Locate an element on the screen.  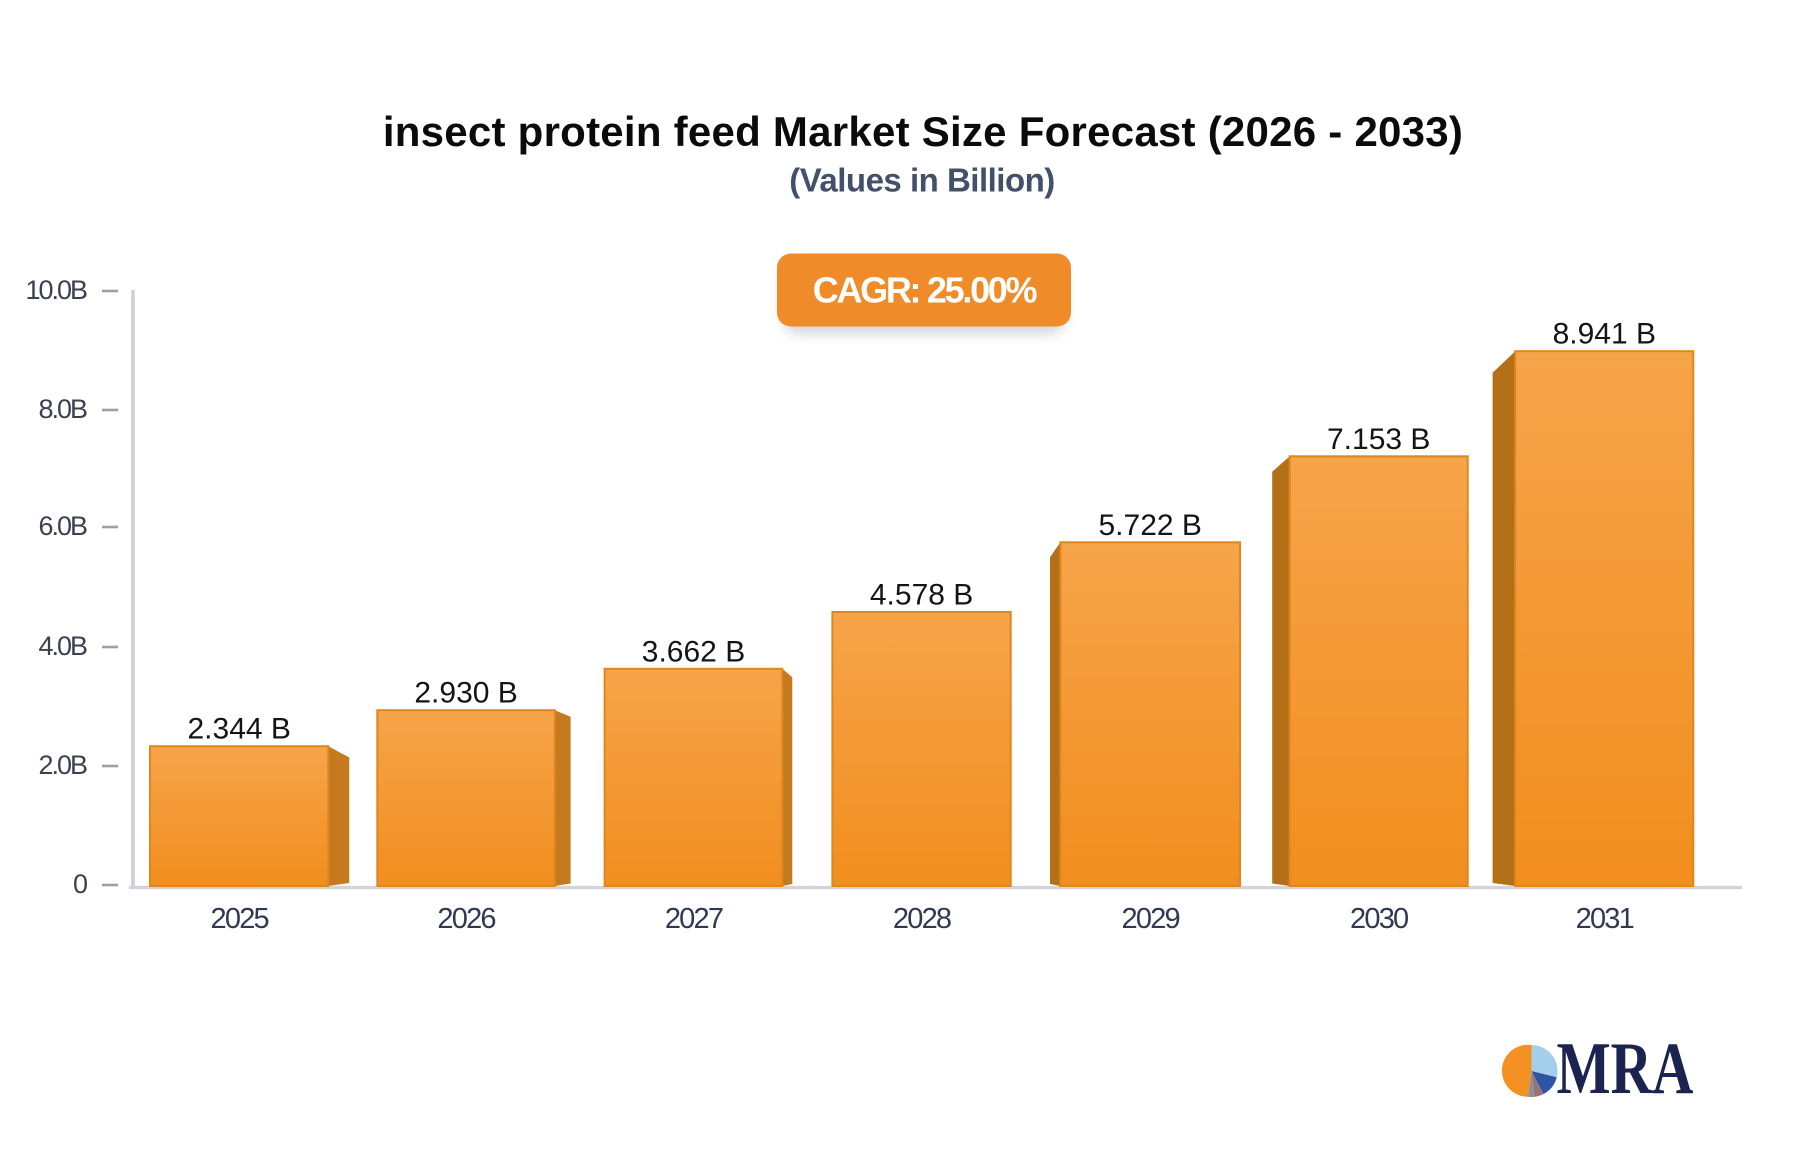
svg-text: 2.0B is located at coordinates (62, 765).